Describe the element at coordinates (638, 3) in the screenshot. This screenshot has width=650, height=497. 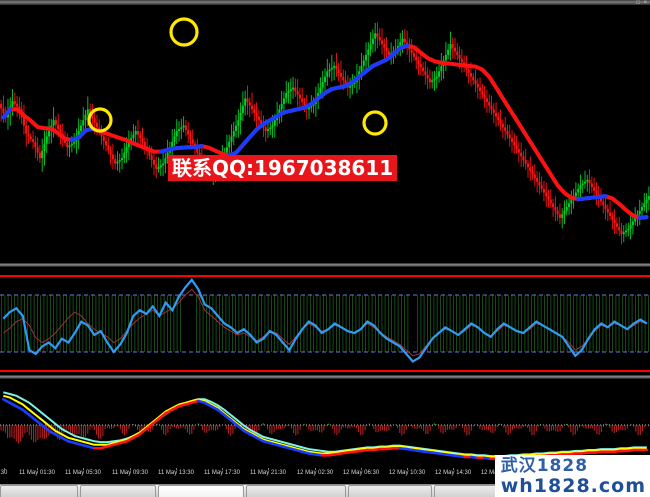
I see `window-control-buttons: _ □ ×` at that location.